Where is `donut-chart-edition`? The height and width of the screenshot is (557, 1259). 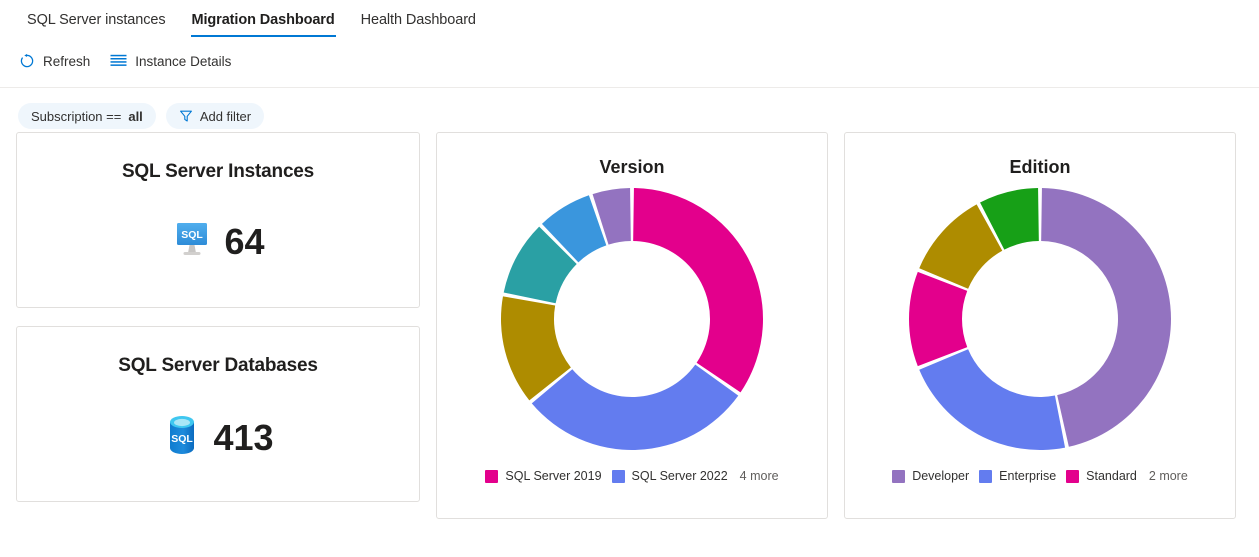
donut-chart-edition is located at coordinates (1040, 321).